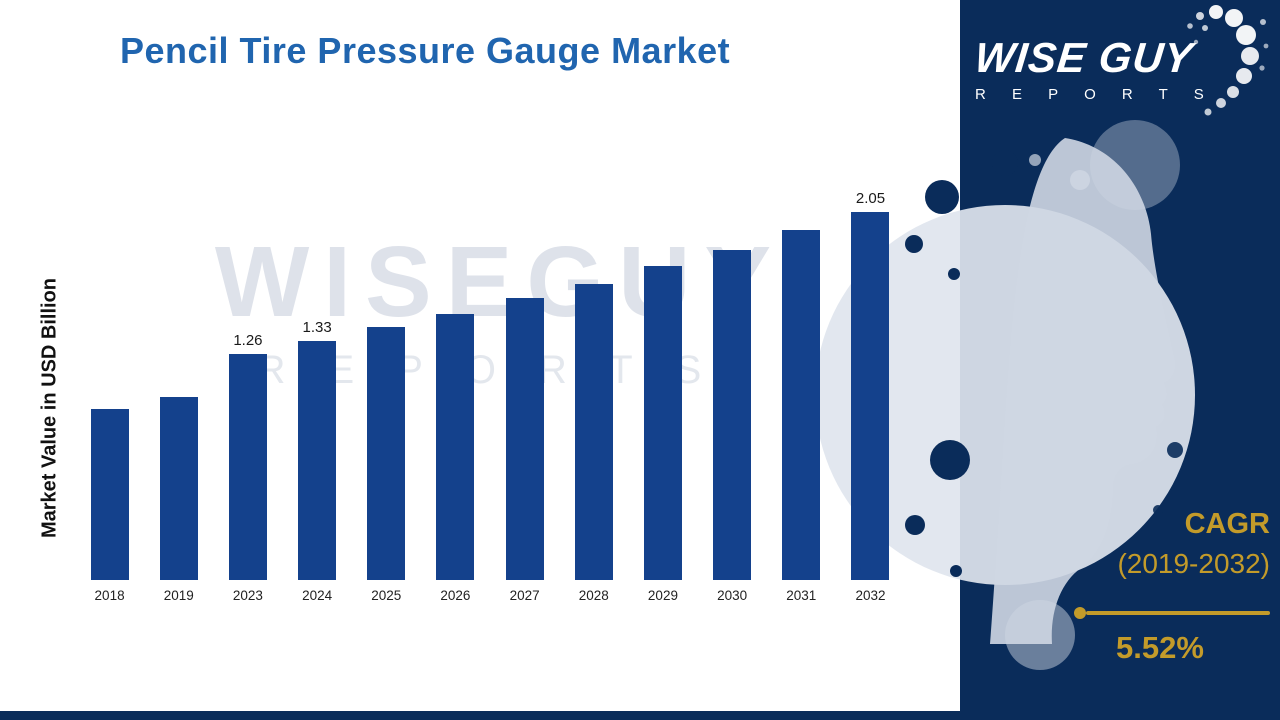 This screenshot has width=1280, height=720. What do you see at coordinates (870, 595) in the screenshot?
I see `x-tick-2032: 2032` at bounding box center [870, 595].